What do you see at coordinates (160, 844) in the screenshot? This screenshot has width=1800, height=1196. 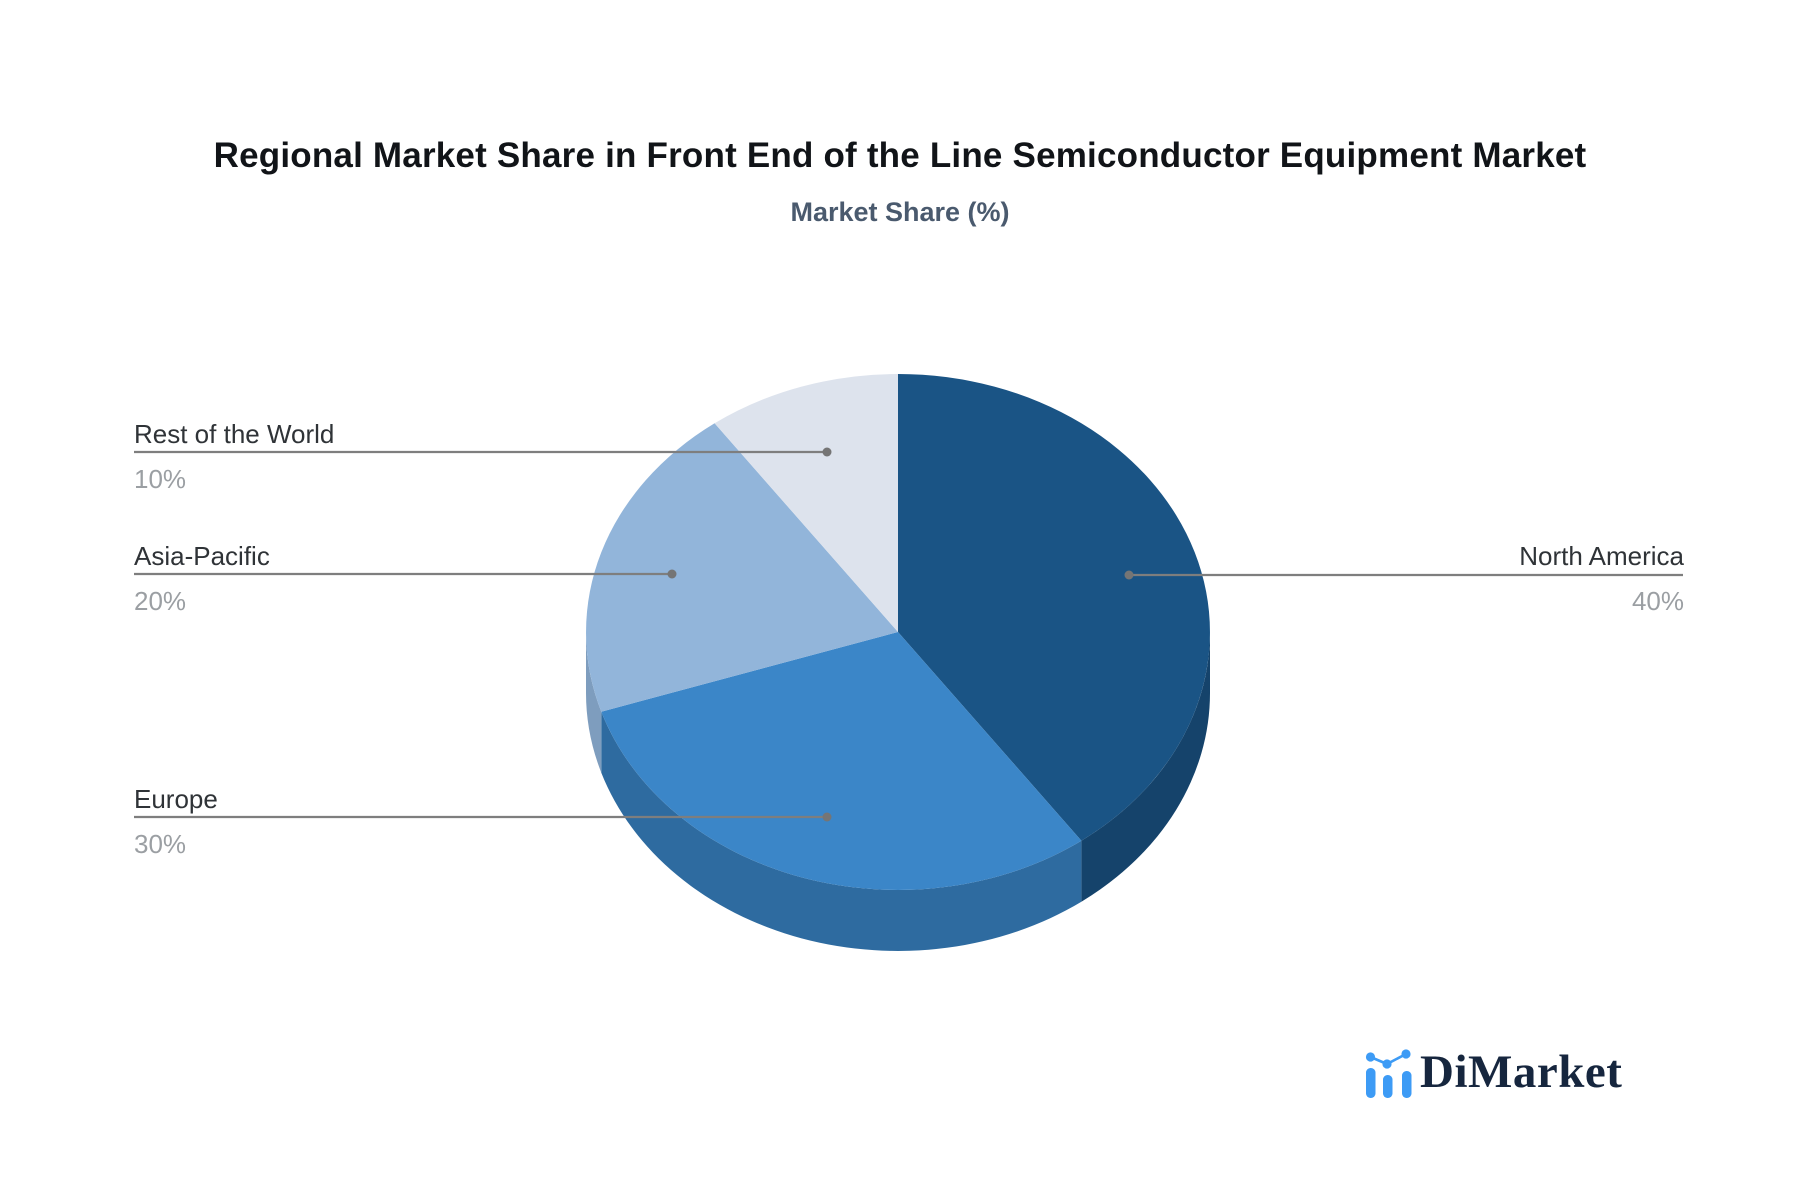 I see `slice-value-europe: 30%` at bounding box center [160, 844].